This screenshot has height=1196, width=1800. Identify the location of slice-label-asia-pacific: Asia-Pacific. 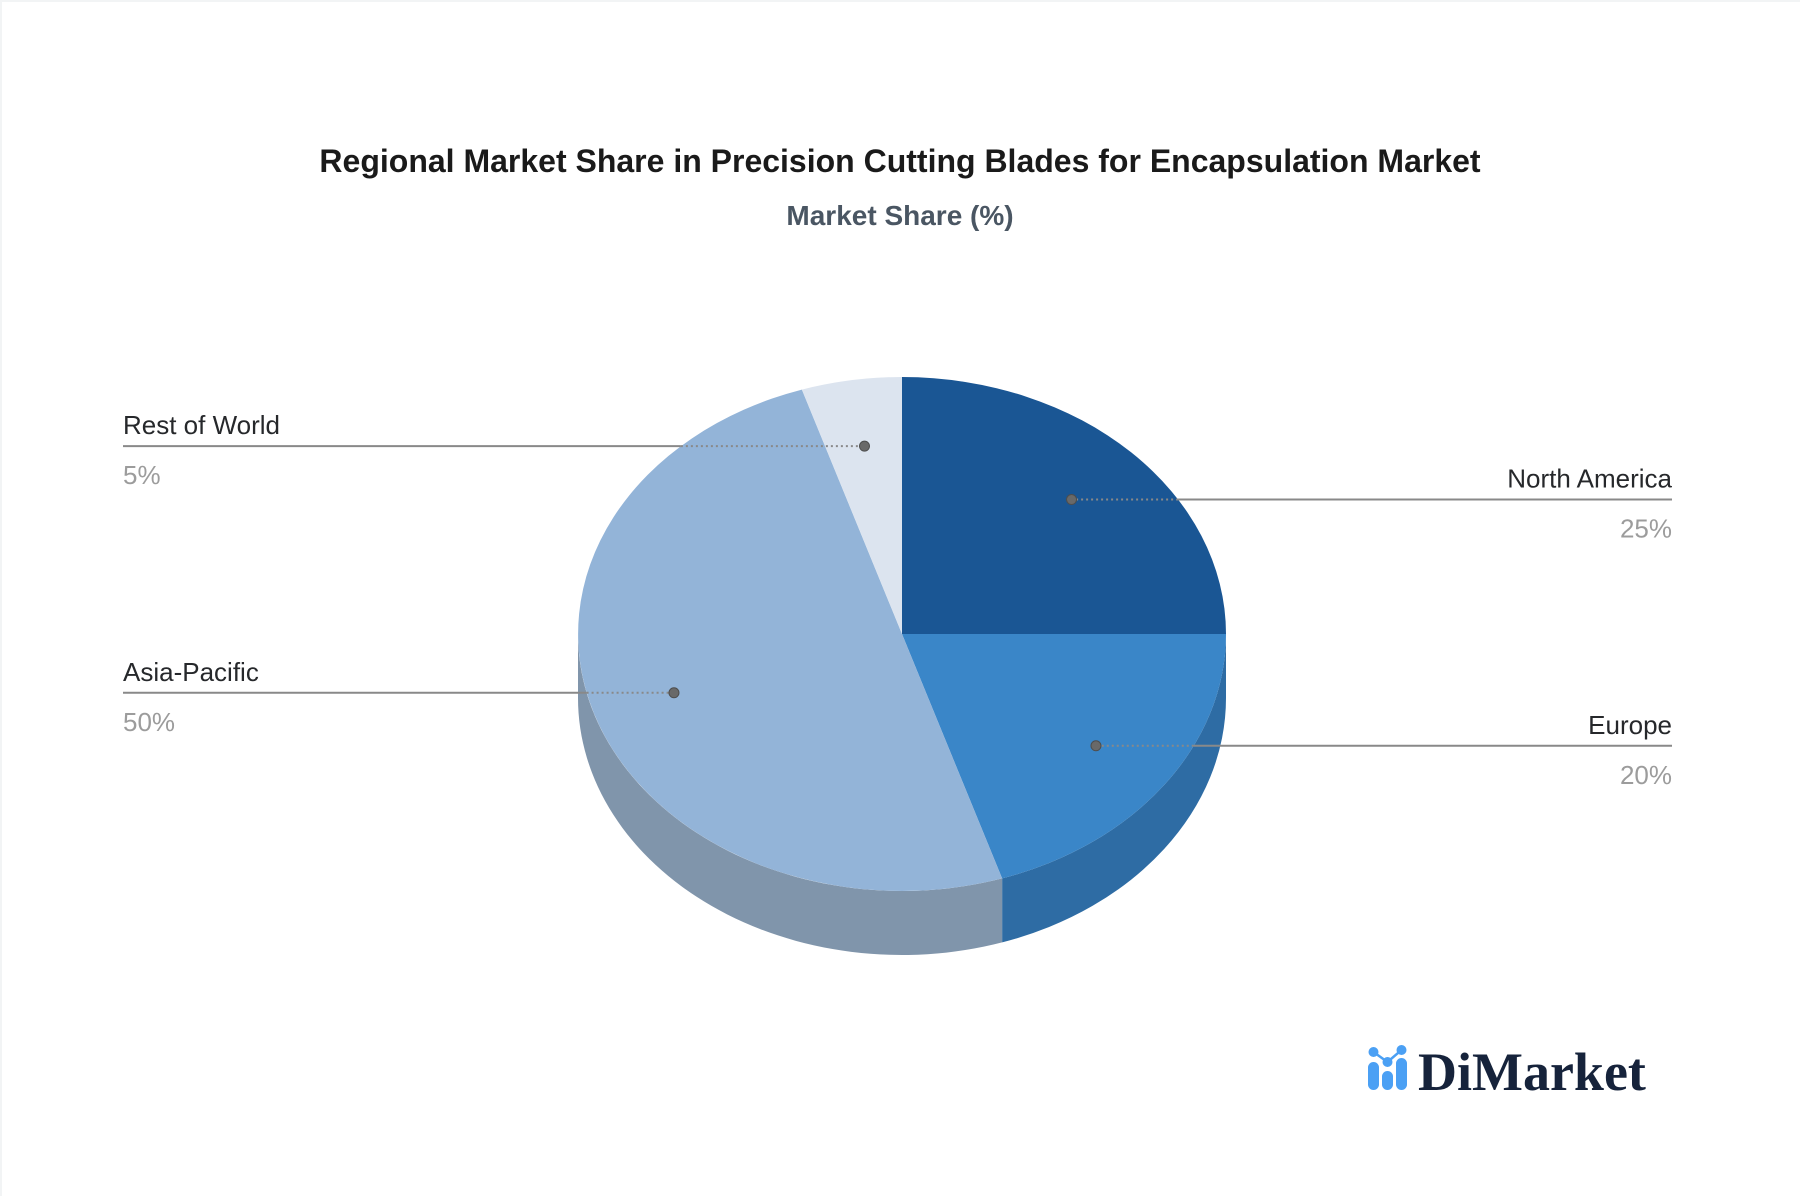
(191, 672).